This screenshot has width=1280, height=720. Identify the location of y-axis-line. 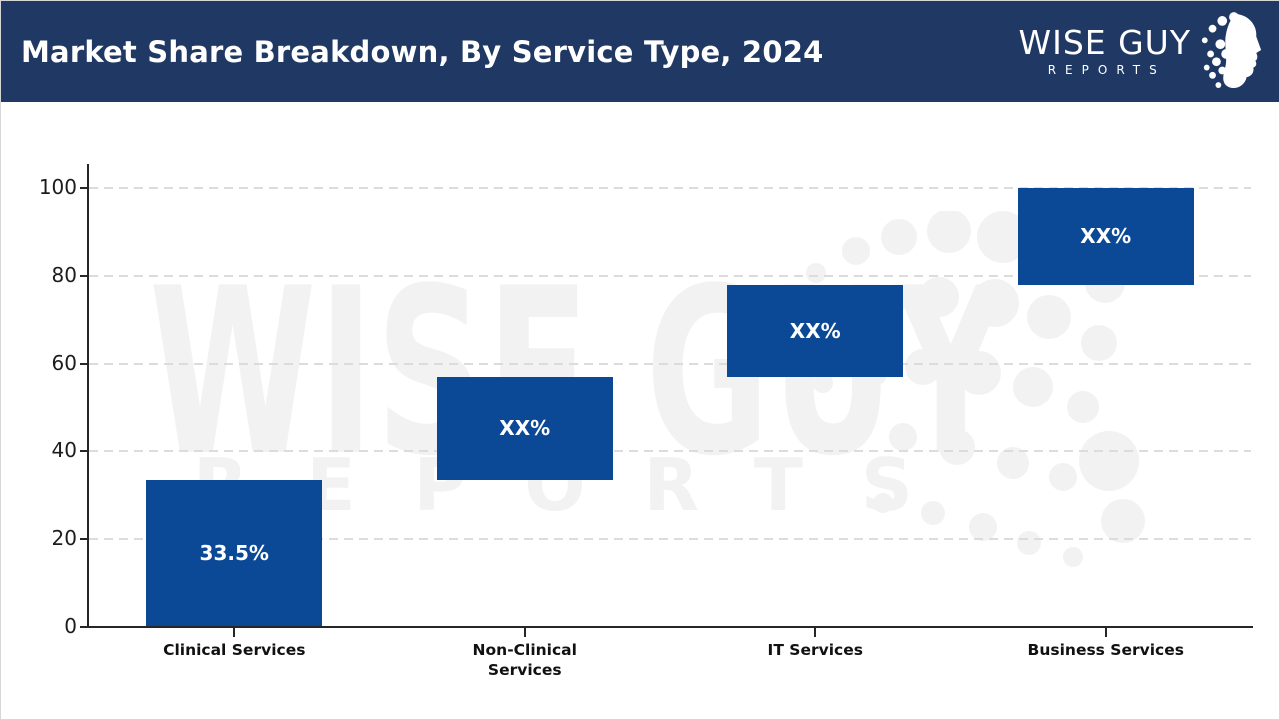
(88, 396).